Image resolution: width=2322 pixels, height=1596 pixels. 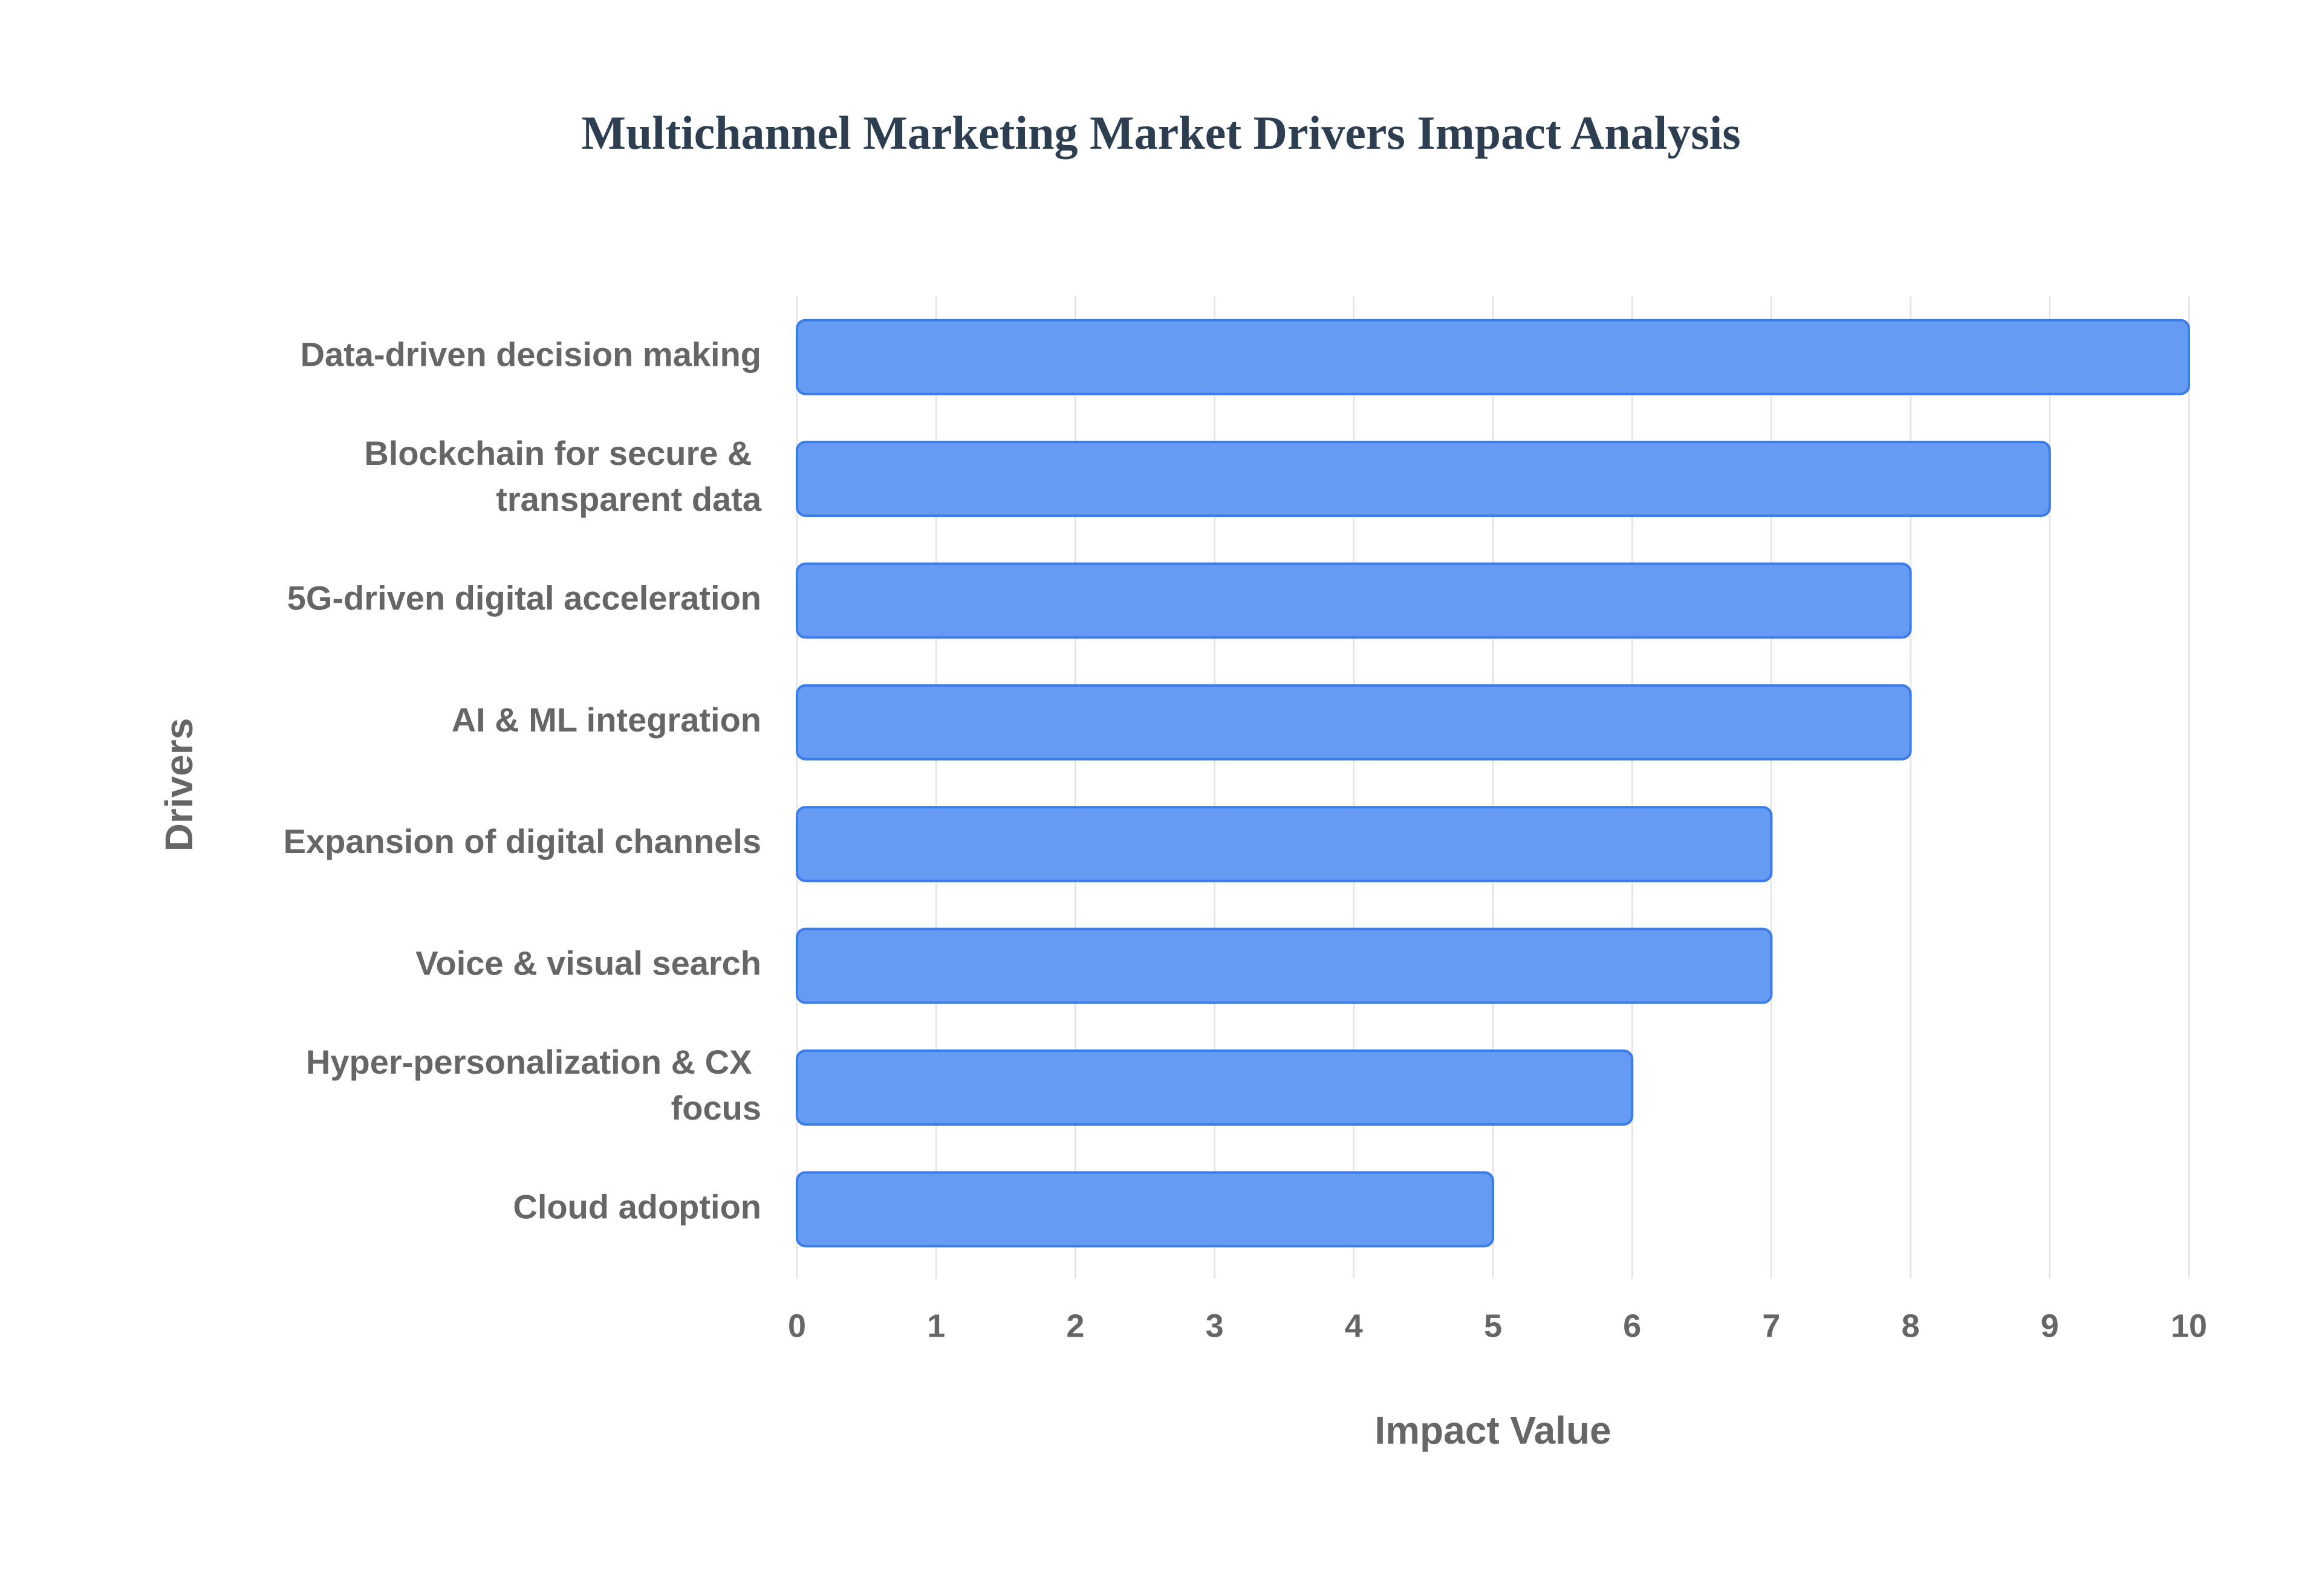 I want to click on y-tick-label: Expansion of digital channels, so click(x=522, y=841).